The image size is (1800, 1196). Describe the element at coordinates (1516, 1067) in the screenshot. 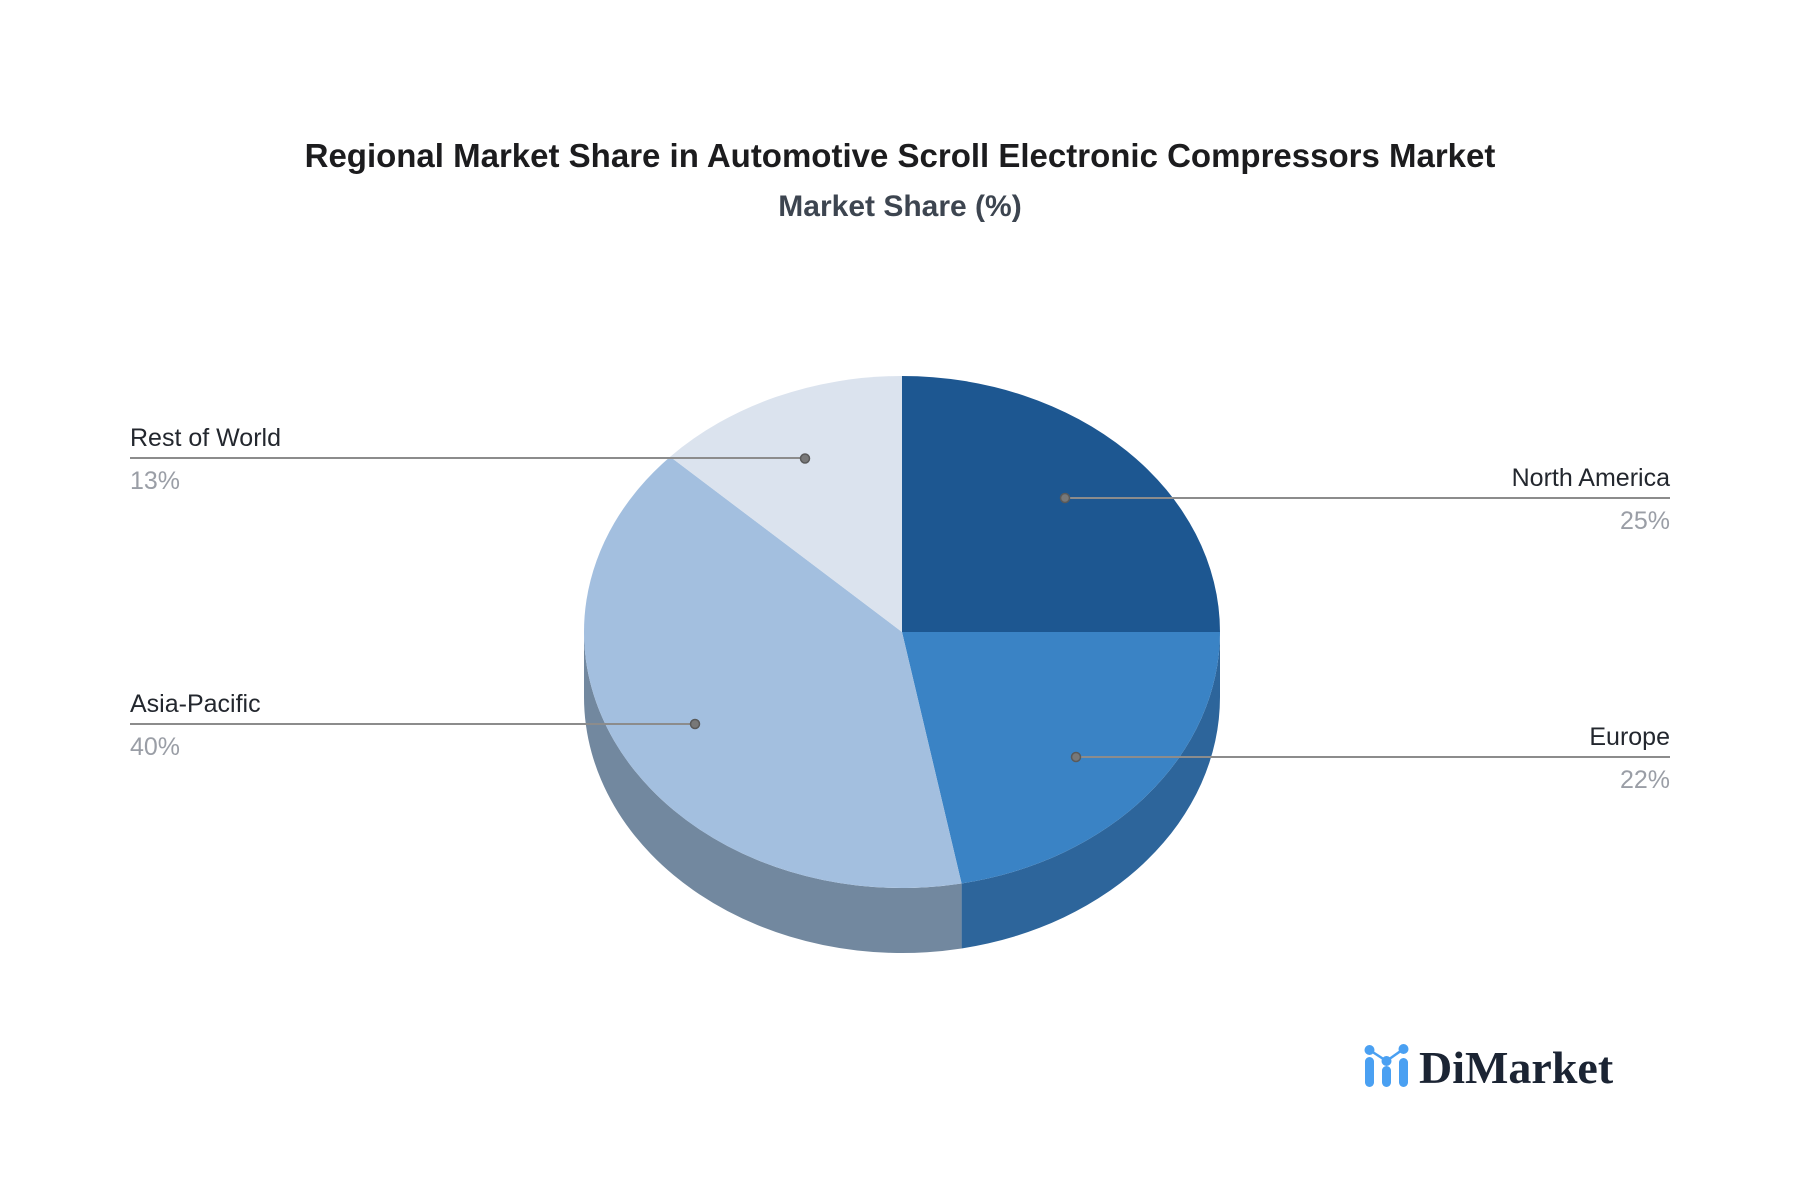

I see `logo-wordmark: DiMarket` at that location.